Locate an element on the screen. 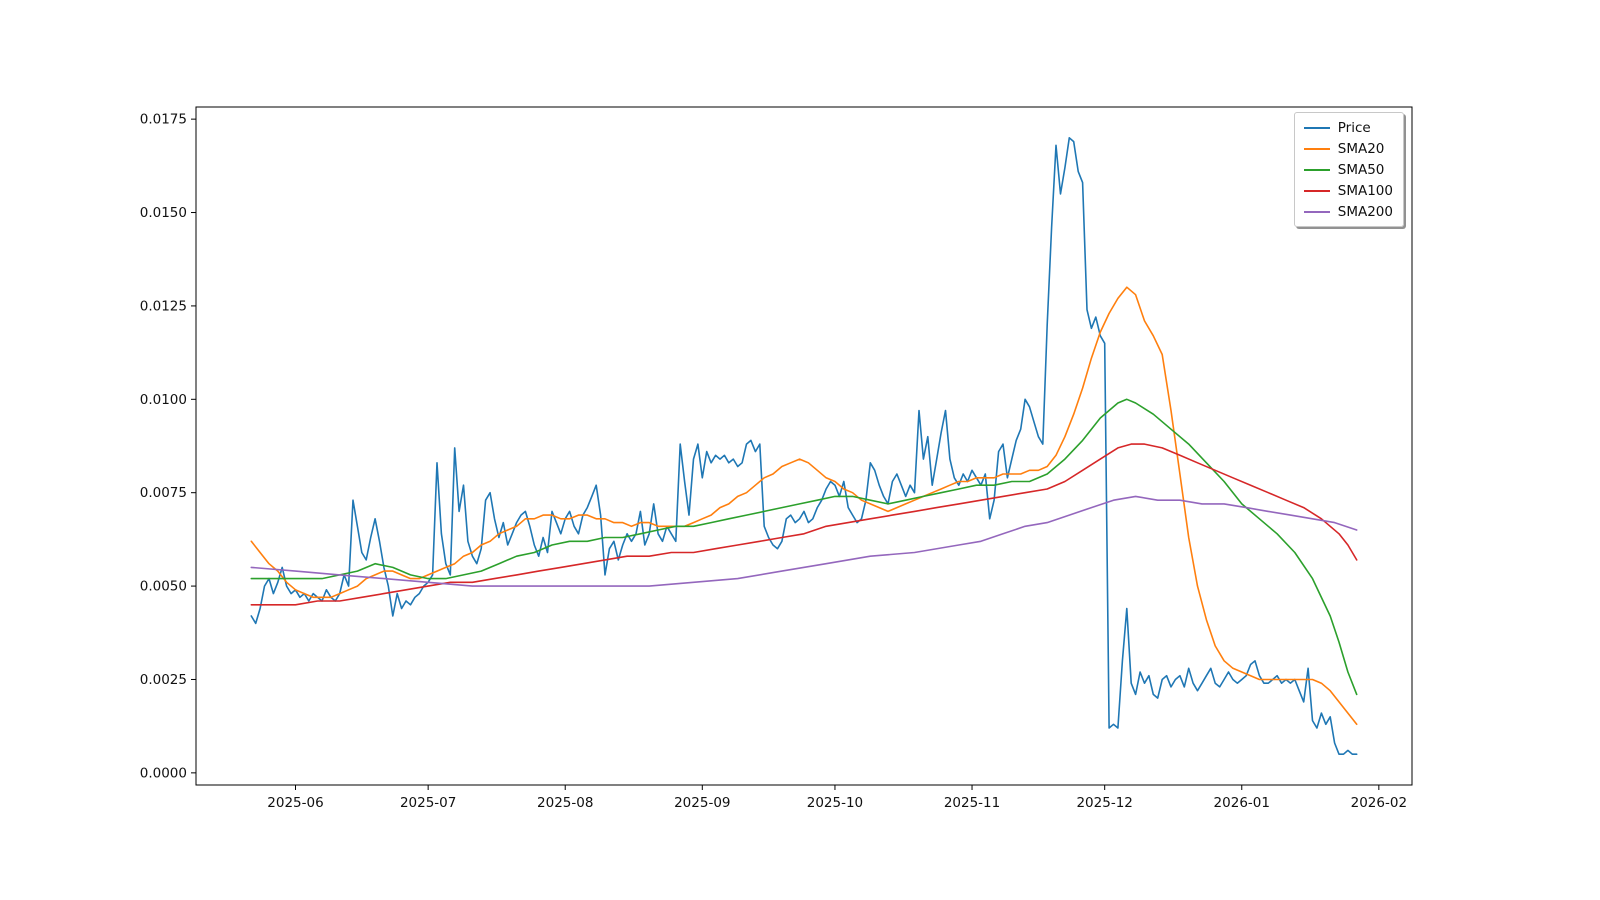  legend-item-sma100: SMA100 is located at coordinates (1348, 190).